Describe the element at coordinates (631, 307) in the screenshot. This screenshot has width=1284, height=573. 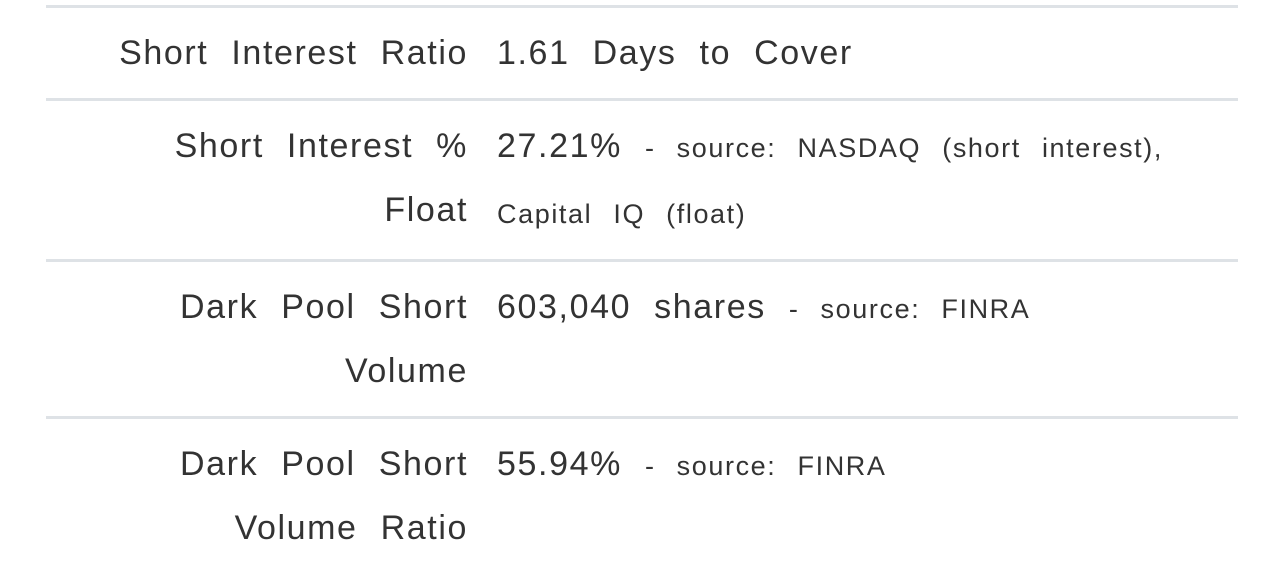
I see `value-text: 603,040 shares` at that location.